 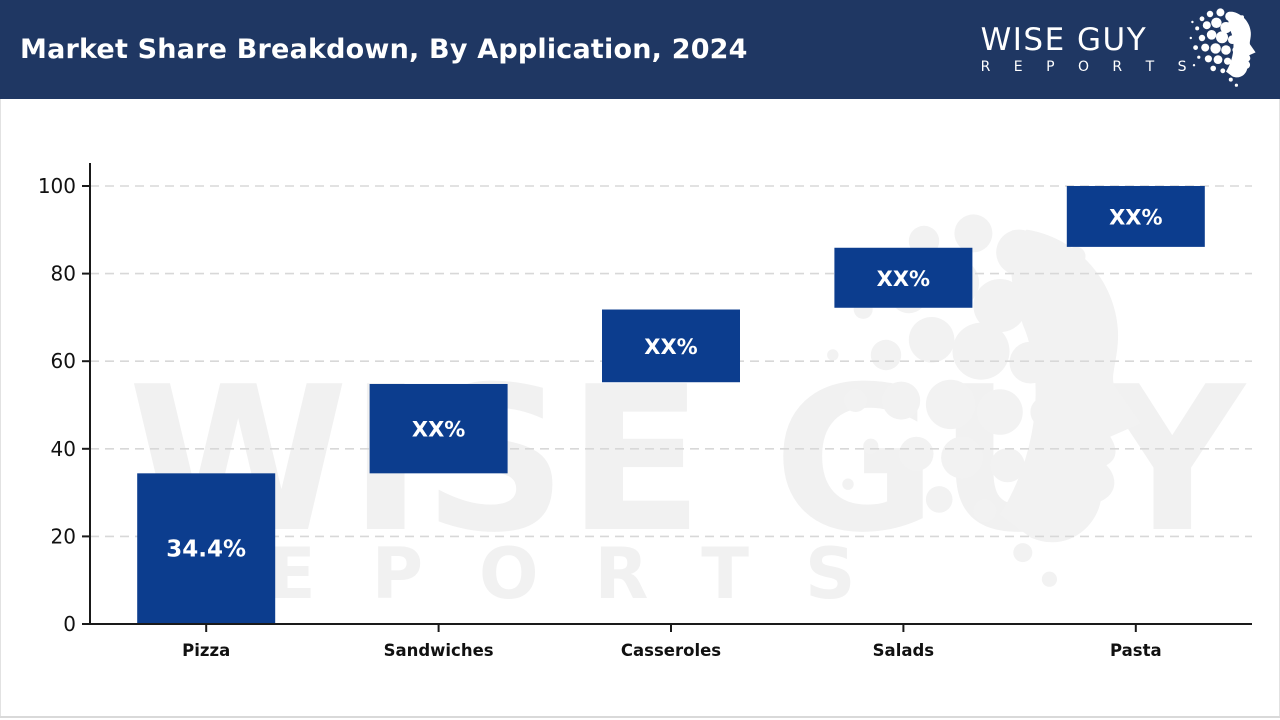 What do you see at coordinates (69, 624) in the screenshot?
I see `y-tick-label-0: 0` at bounding box center [69, 624].